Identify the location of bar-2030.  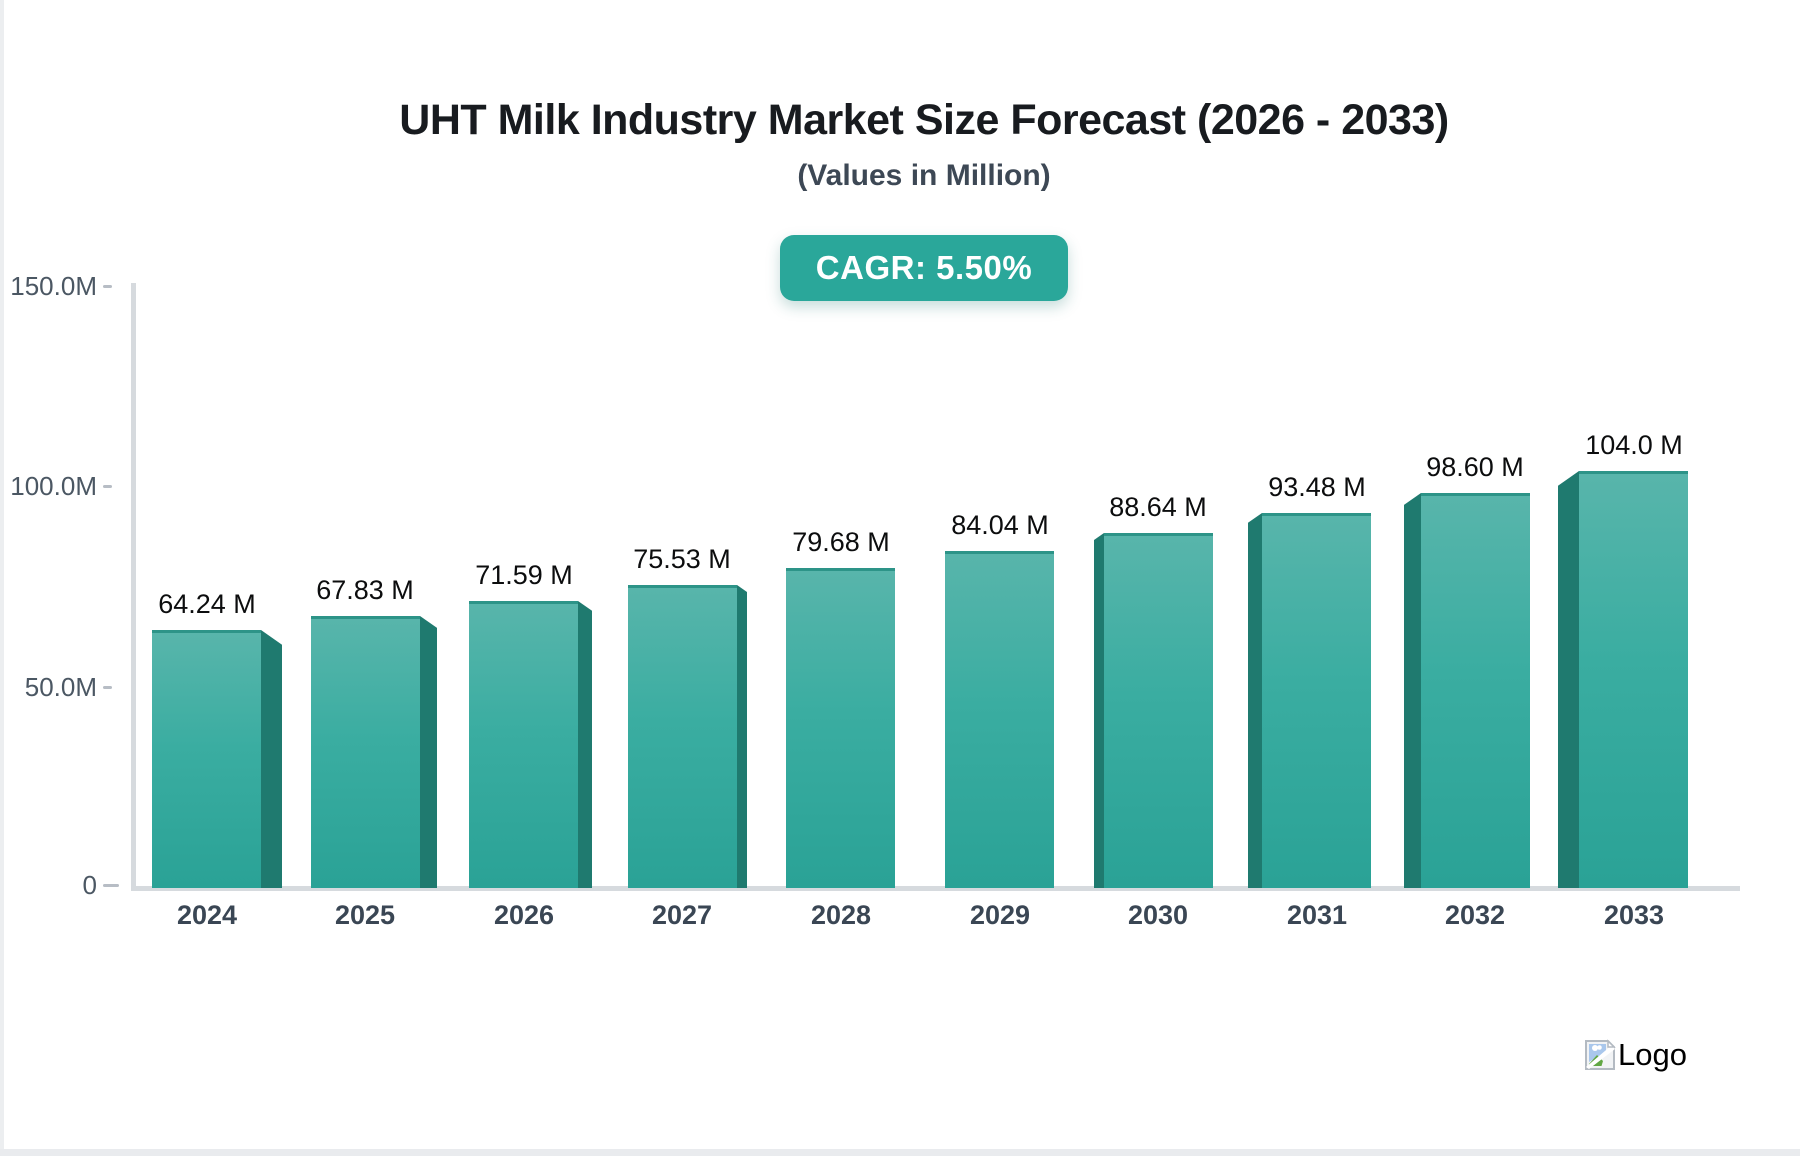
(1153, 710).